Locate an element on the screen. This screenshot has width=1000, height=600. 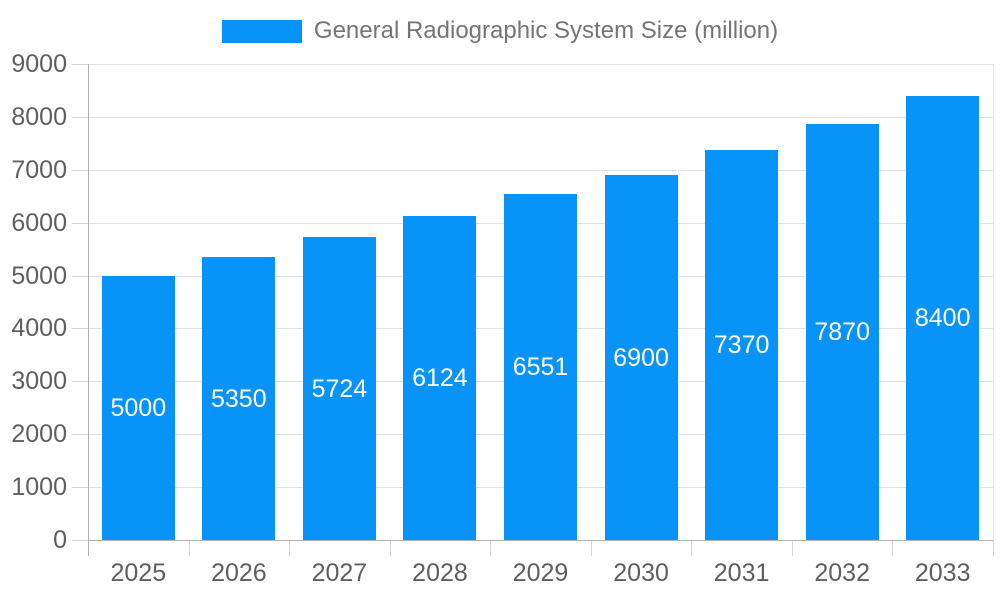
legend-swatch is located at coordinates (261, 31).